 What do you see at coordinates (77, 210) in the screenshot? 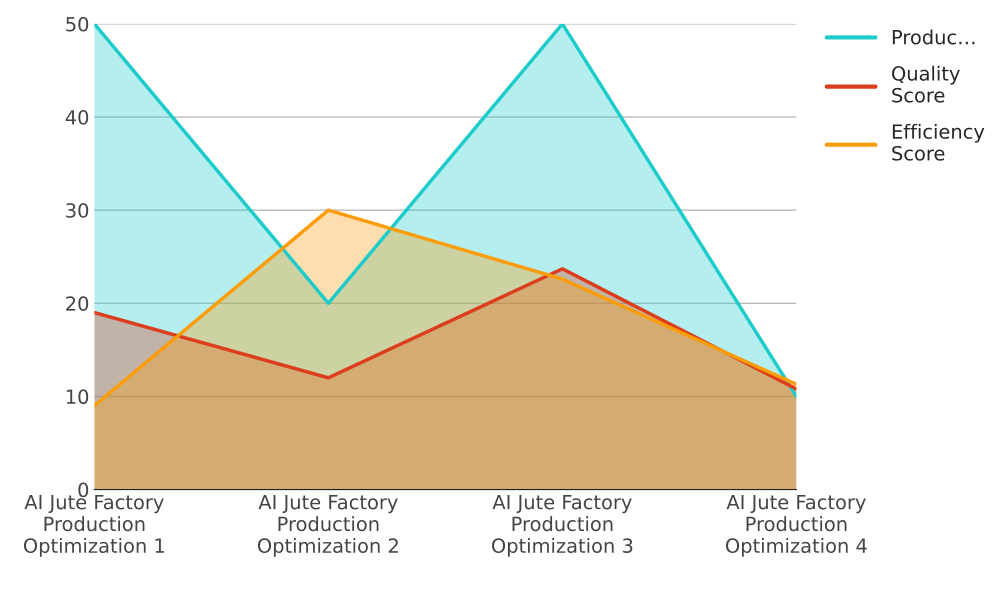
I see `y-tick-label: 30` at bounding box center [77, 210].